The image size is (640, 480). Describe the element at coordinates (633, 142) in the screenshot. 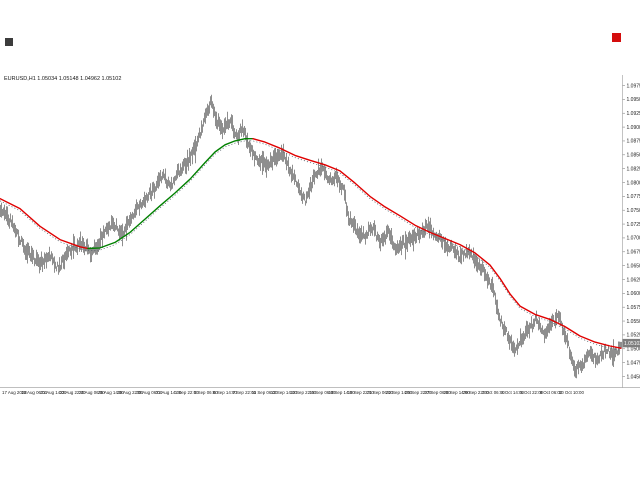

I see `price-axis-label: 1.08750` at that location.